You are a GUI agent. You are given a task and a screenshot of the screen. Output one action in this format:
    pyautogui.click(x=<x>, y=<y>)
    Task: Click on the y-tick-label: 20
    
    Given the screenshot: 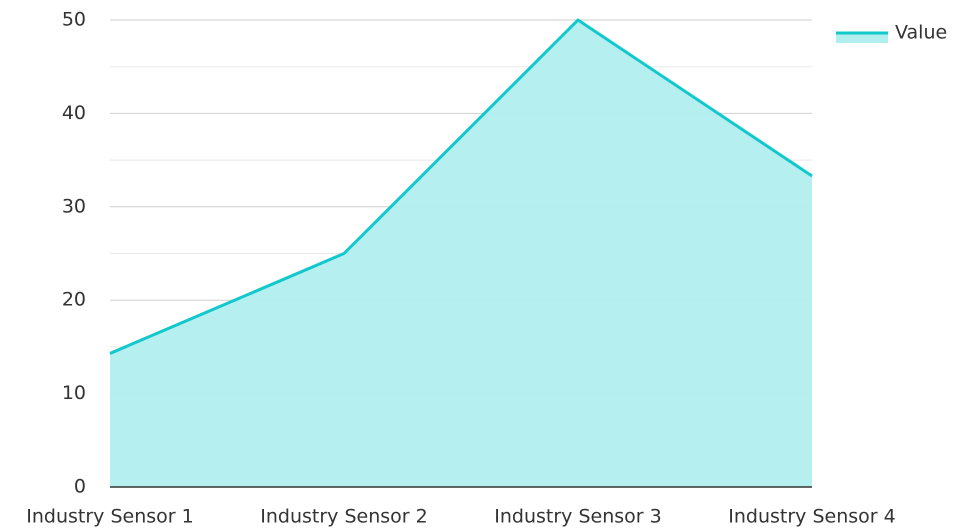 What is the action you would take?
    pyautogui.click(x=74, y=300)
    